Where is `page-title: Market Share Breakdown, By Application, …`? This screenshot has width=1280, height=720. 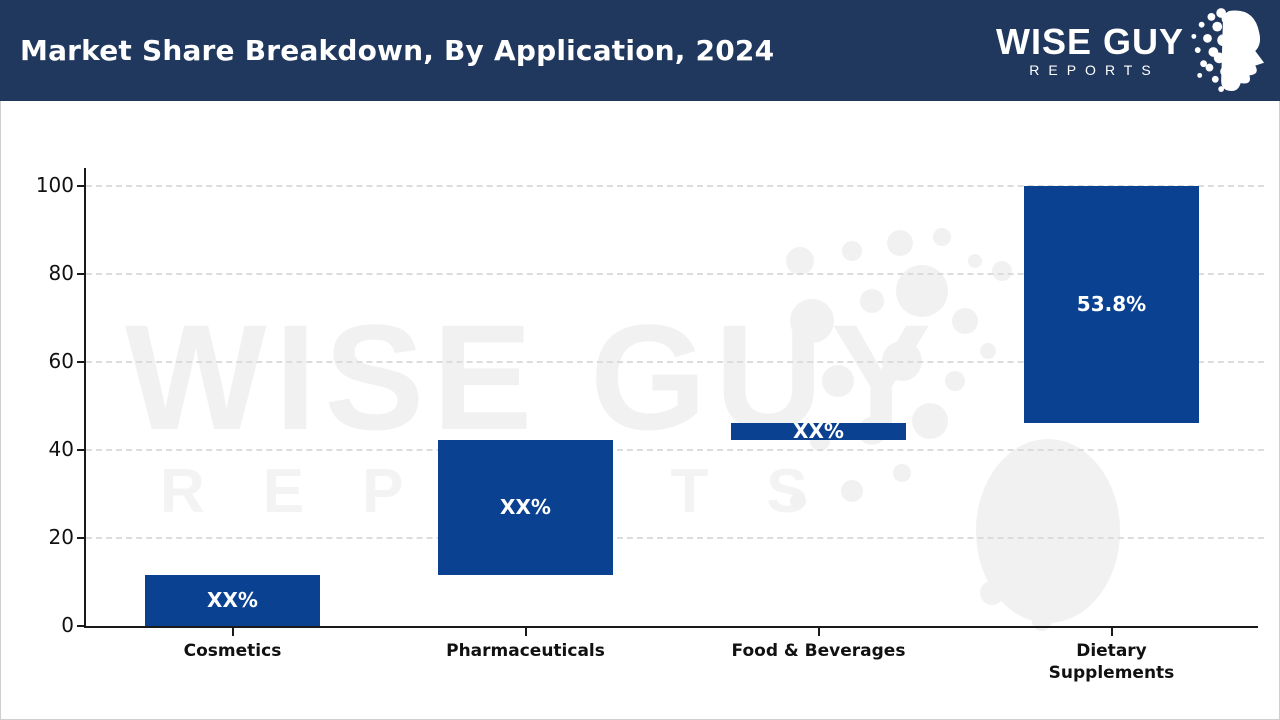
page-title: Market Share Breakdown, By Application, … is located at coordinates (397, 50).